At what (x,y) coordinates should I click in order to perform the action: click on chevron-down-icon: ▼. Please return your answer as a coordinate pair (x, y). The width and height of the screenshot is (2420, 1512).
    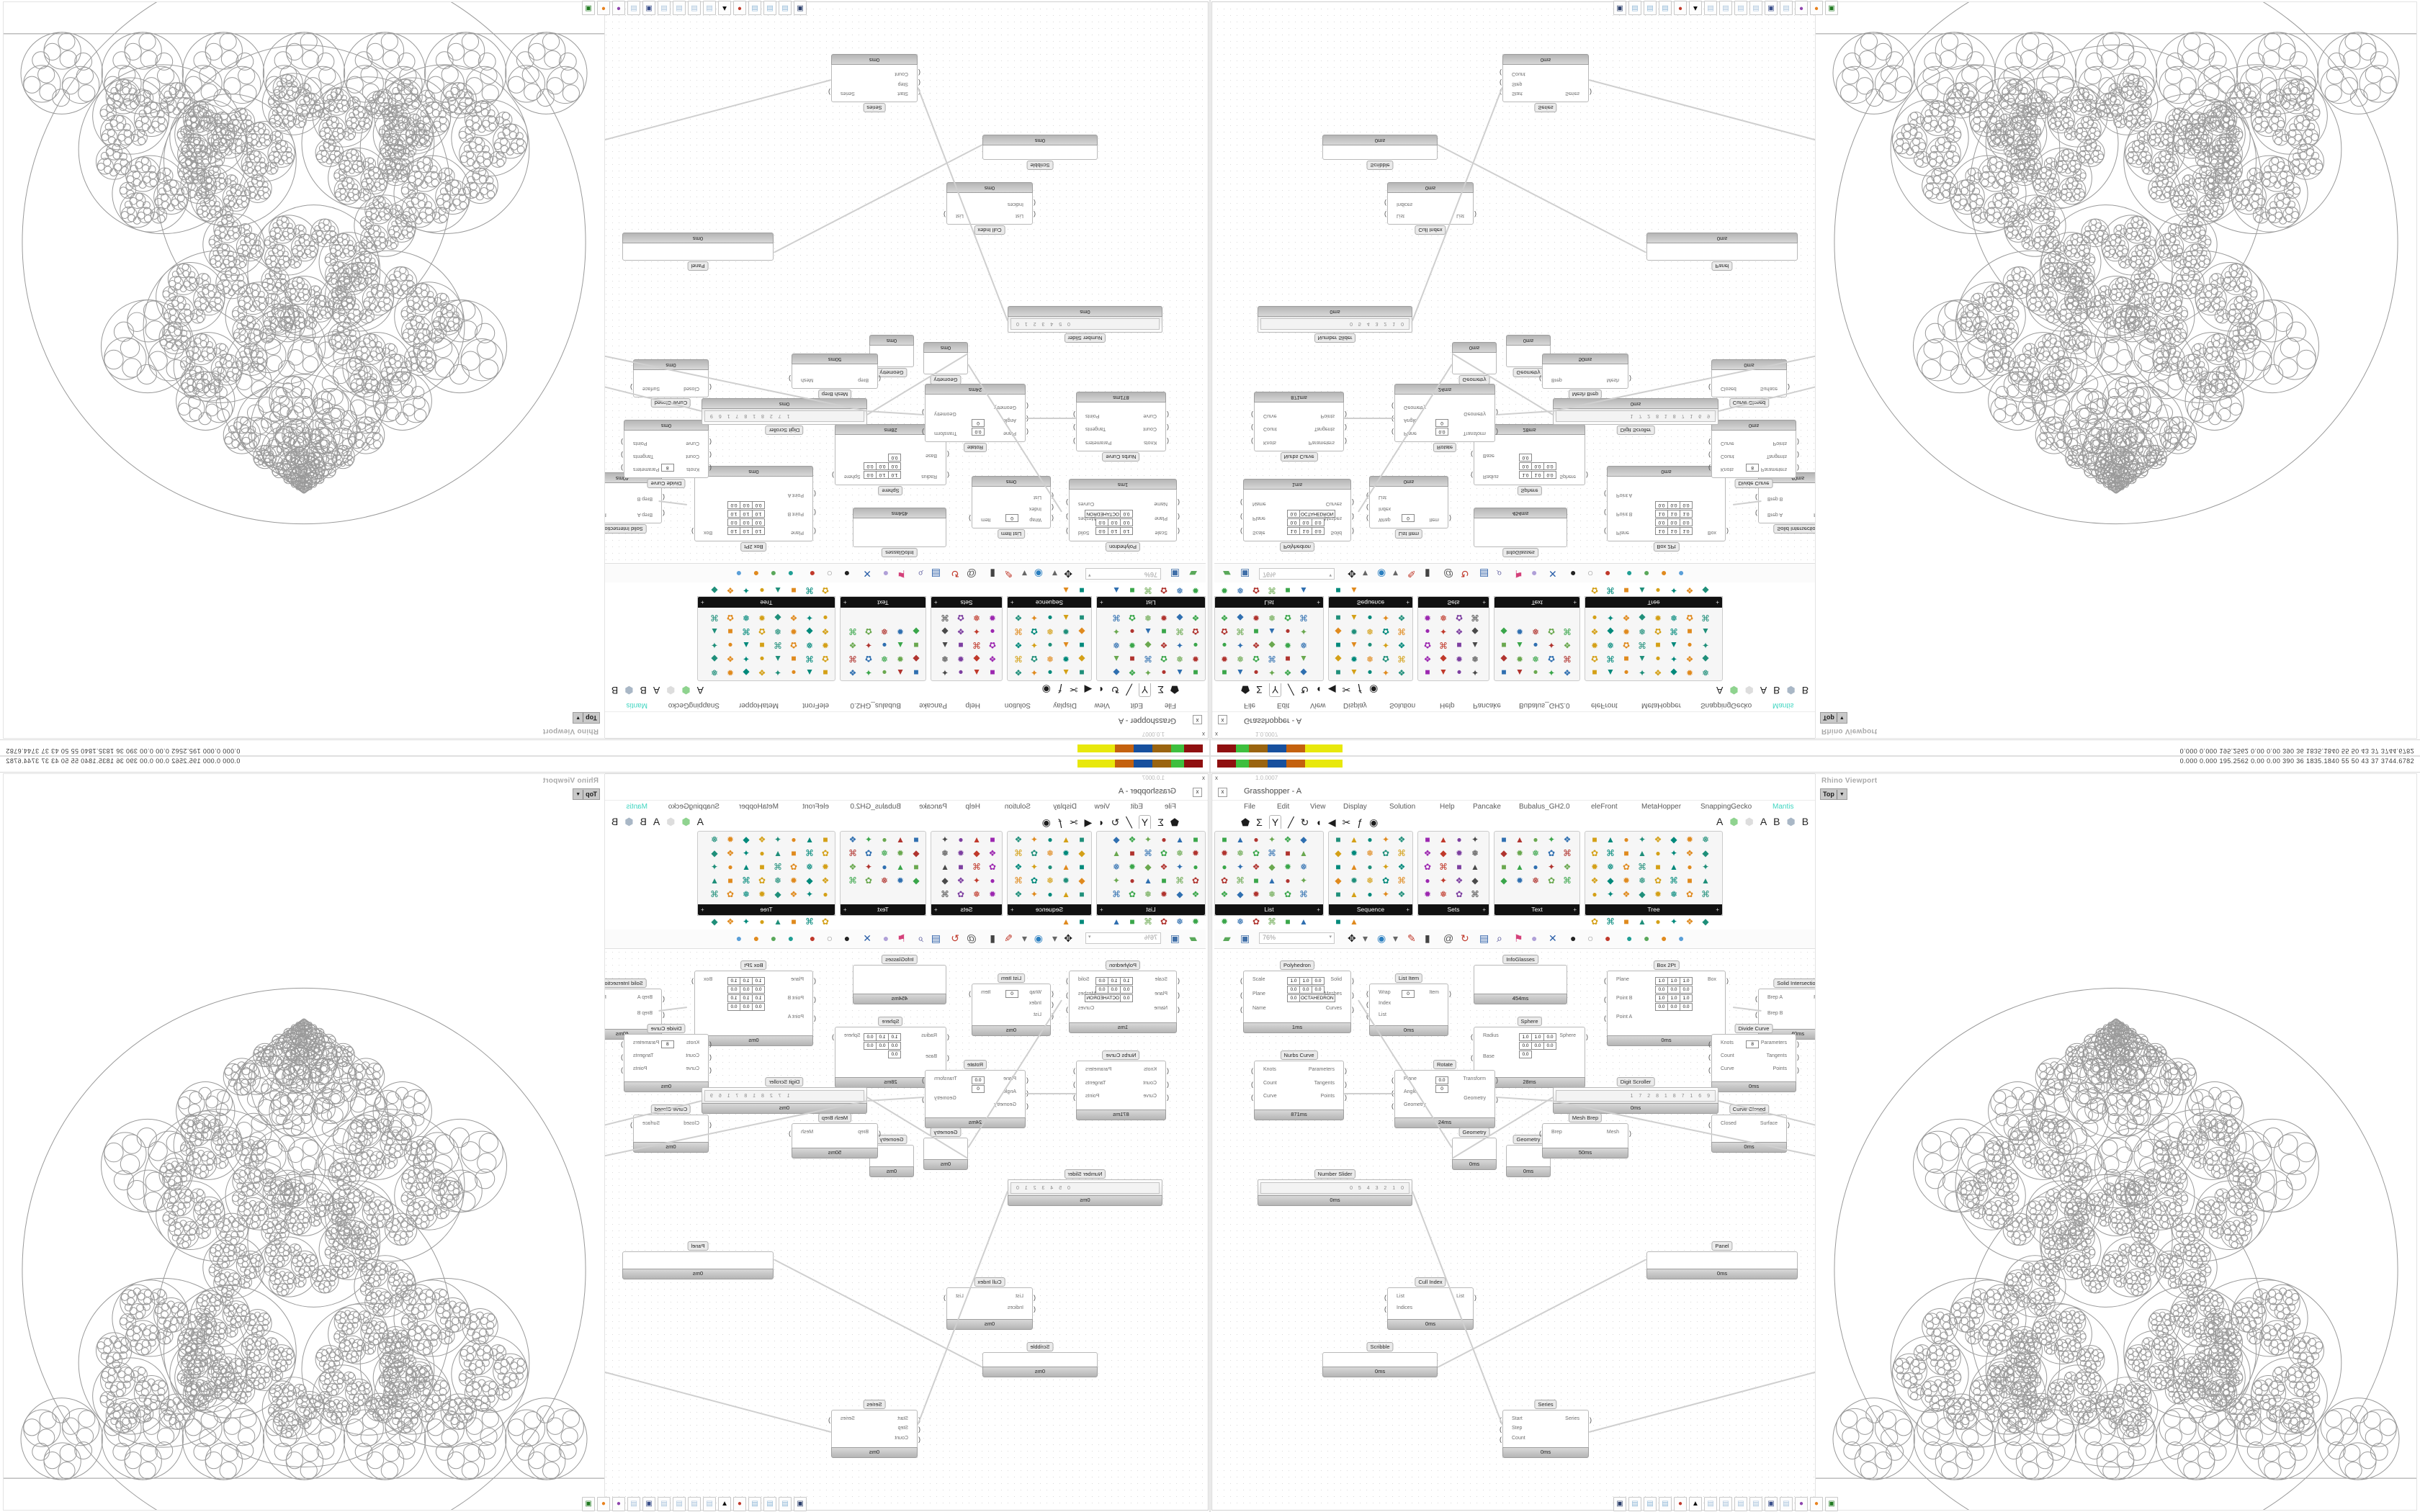
    Looking at the image, I should click on (579, 794).